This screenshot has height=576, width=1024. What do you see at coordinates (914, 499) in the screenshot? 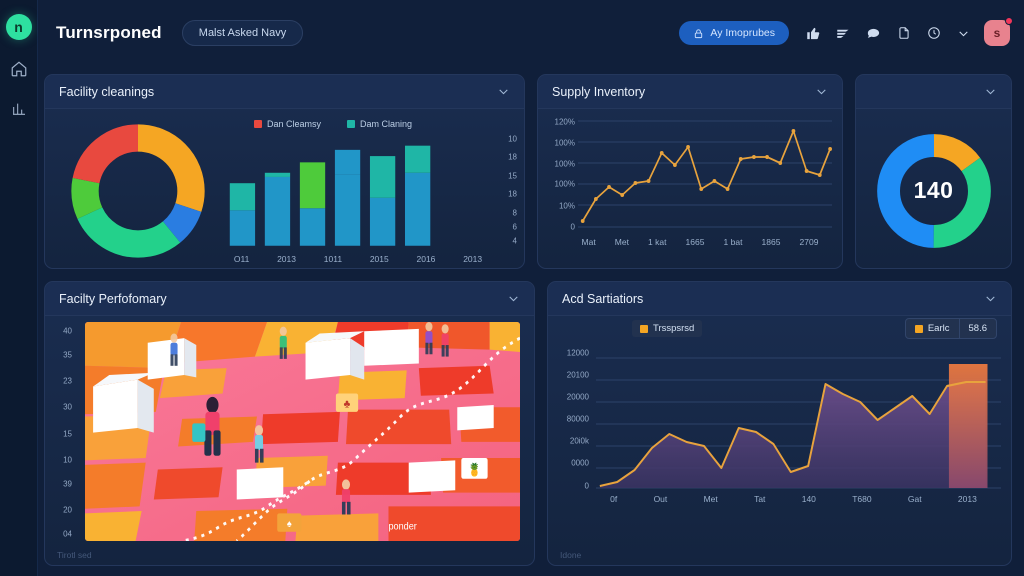
I see `x-tick: Gat` at bounding box center [914, 499].